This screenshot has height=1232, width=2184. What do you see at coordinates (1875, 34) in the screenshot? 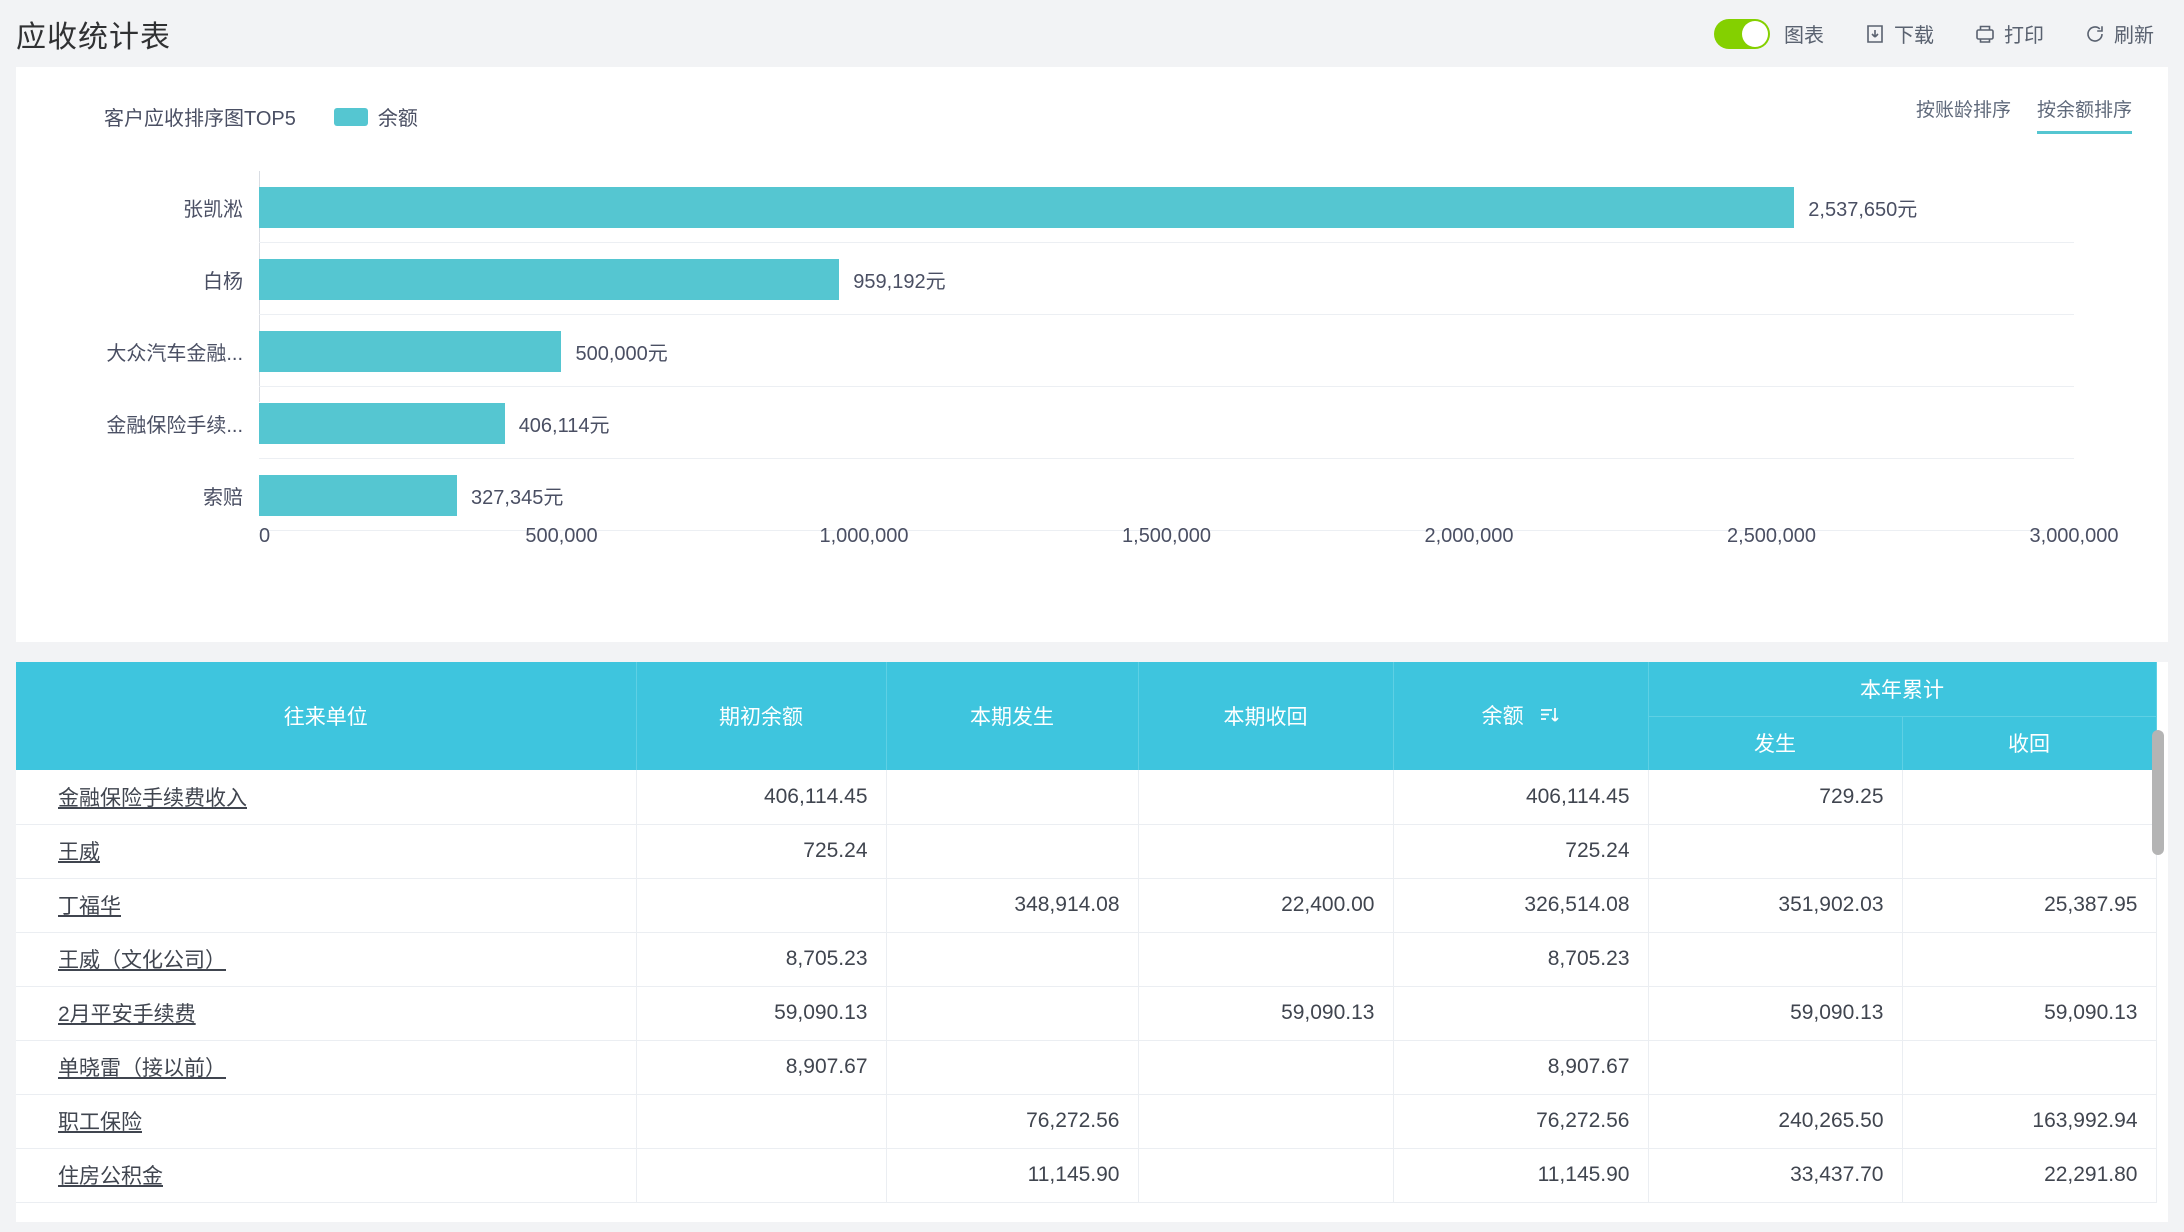
I see `download-icon` at bounding box center [1875, 34].